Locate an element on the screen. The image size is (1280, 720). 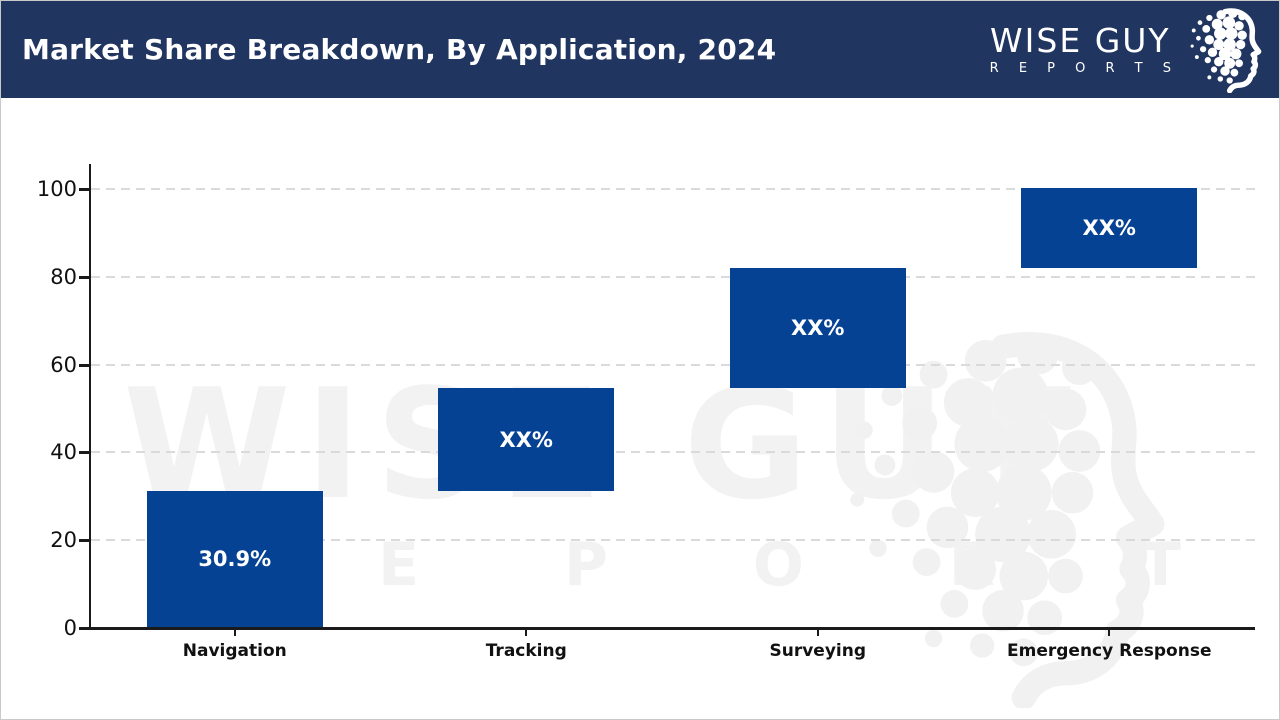
dotted-head-logo-icon is located at coordinates (1225, 50).